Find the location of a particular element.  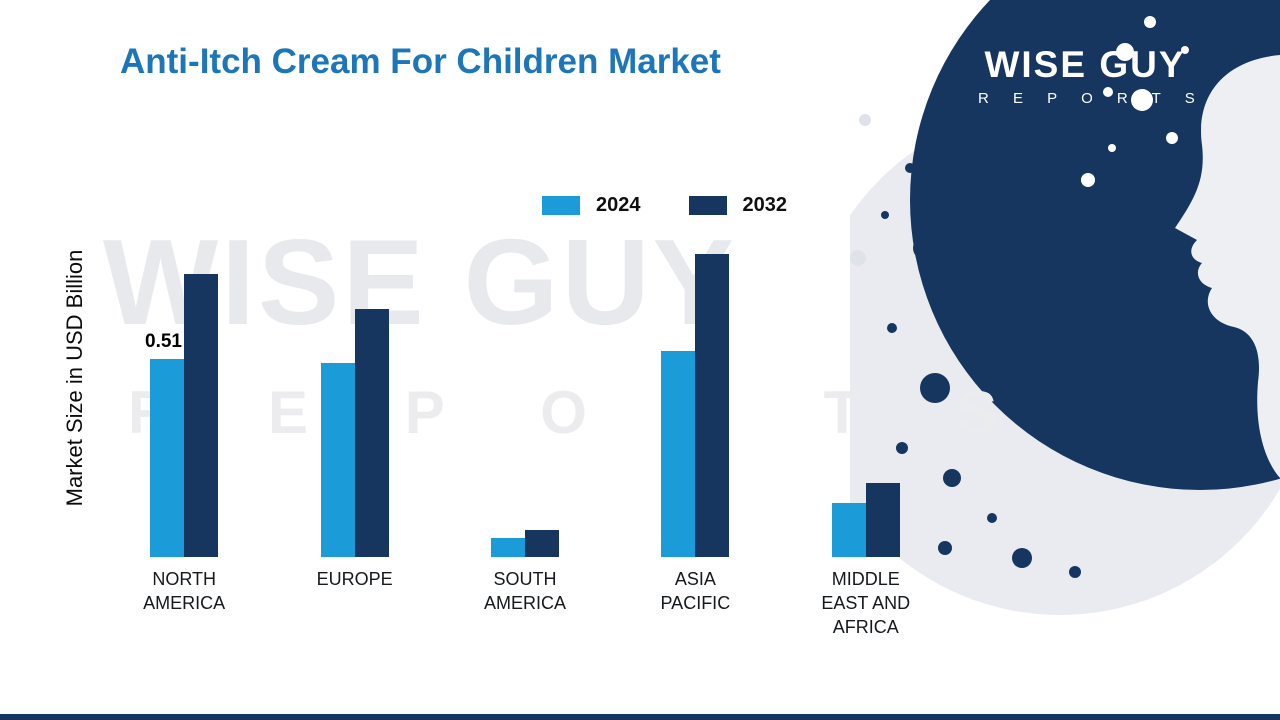

bar-group: ASIA PACIFIC is located at coordinates (695, 421).